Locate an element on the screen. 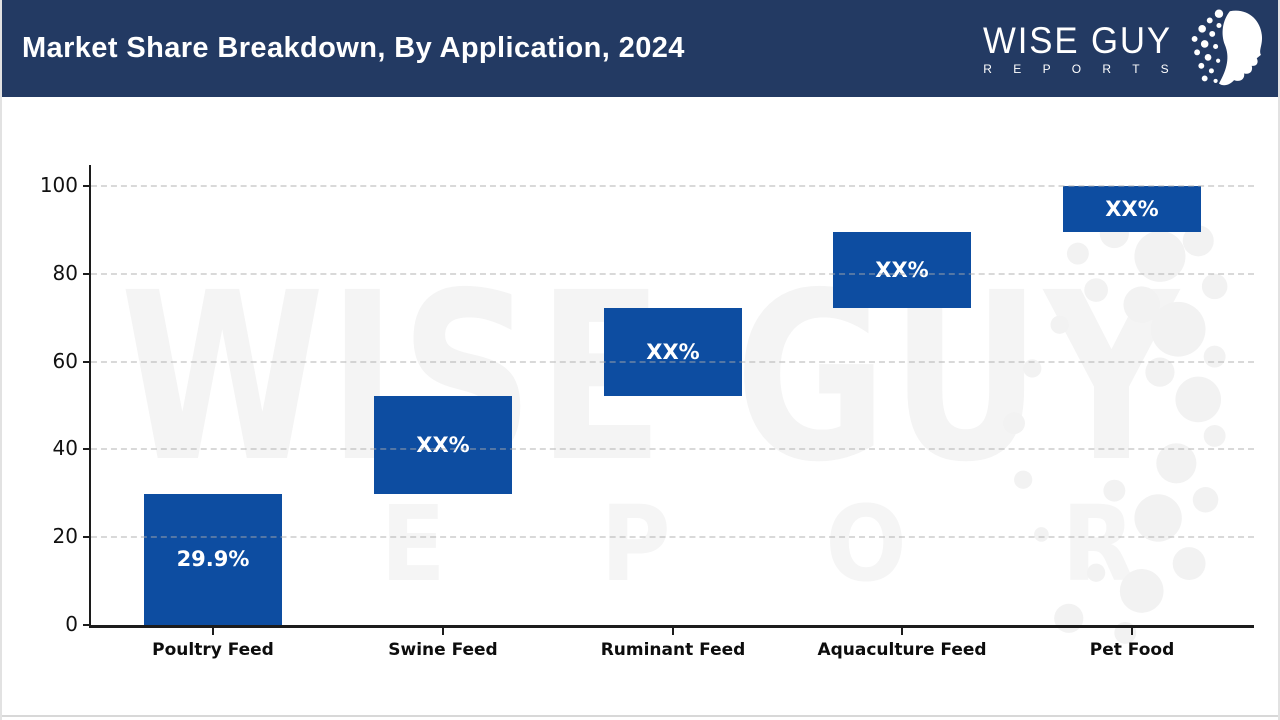 This screenshot has height=720, width=1280. y-tick-label: 0 is located at coordinates (71, 624).